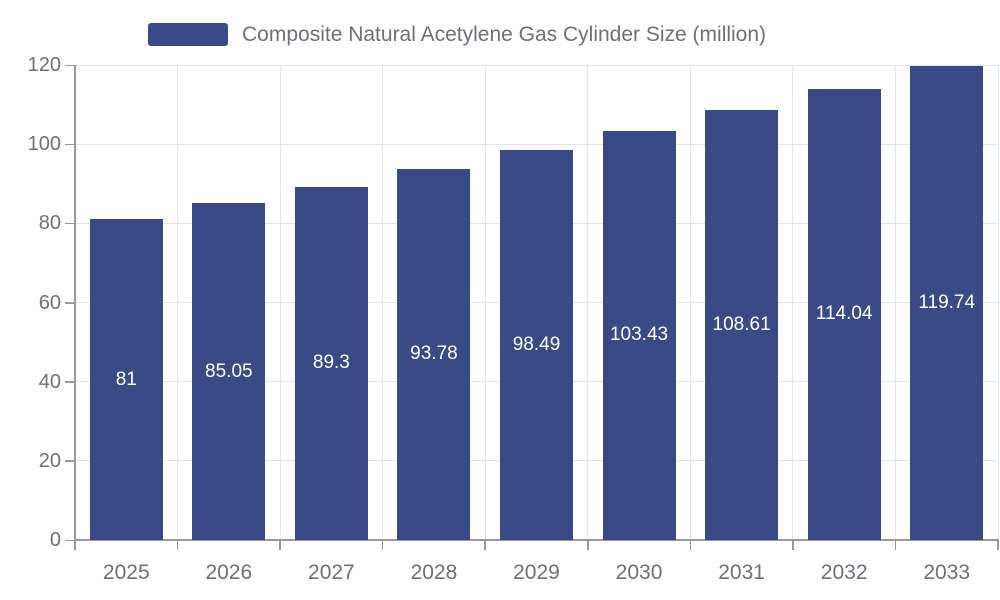 This screenshot has width=1000, height=600. I want to click on x-axis-label: 2027, so click(331, 572).